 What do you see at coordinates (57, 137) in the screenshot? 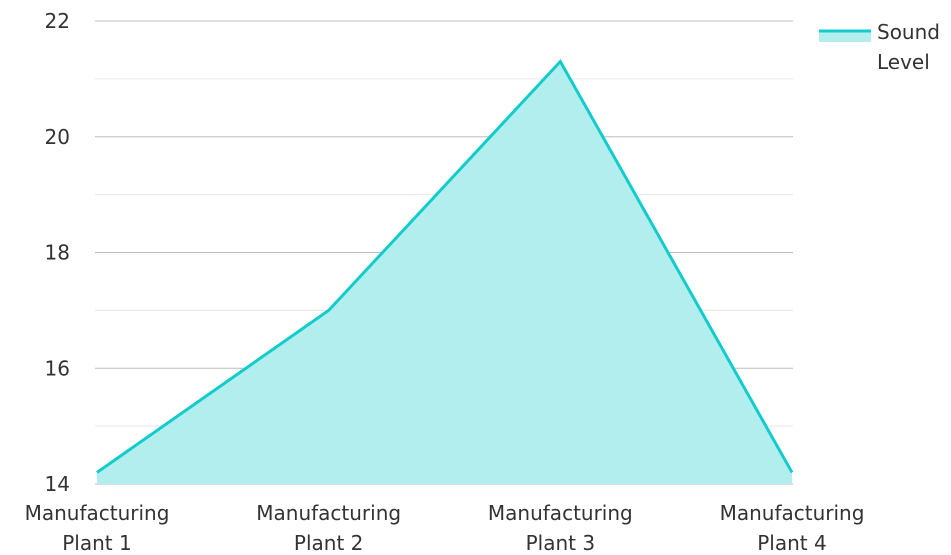
I see `y-tick-label: 20` at bounding box center [57, 137].